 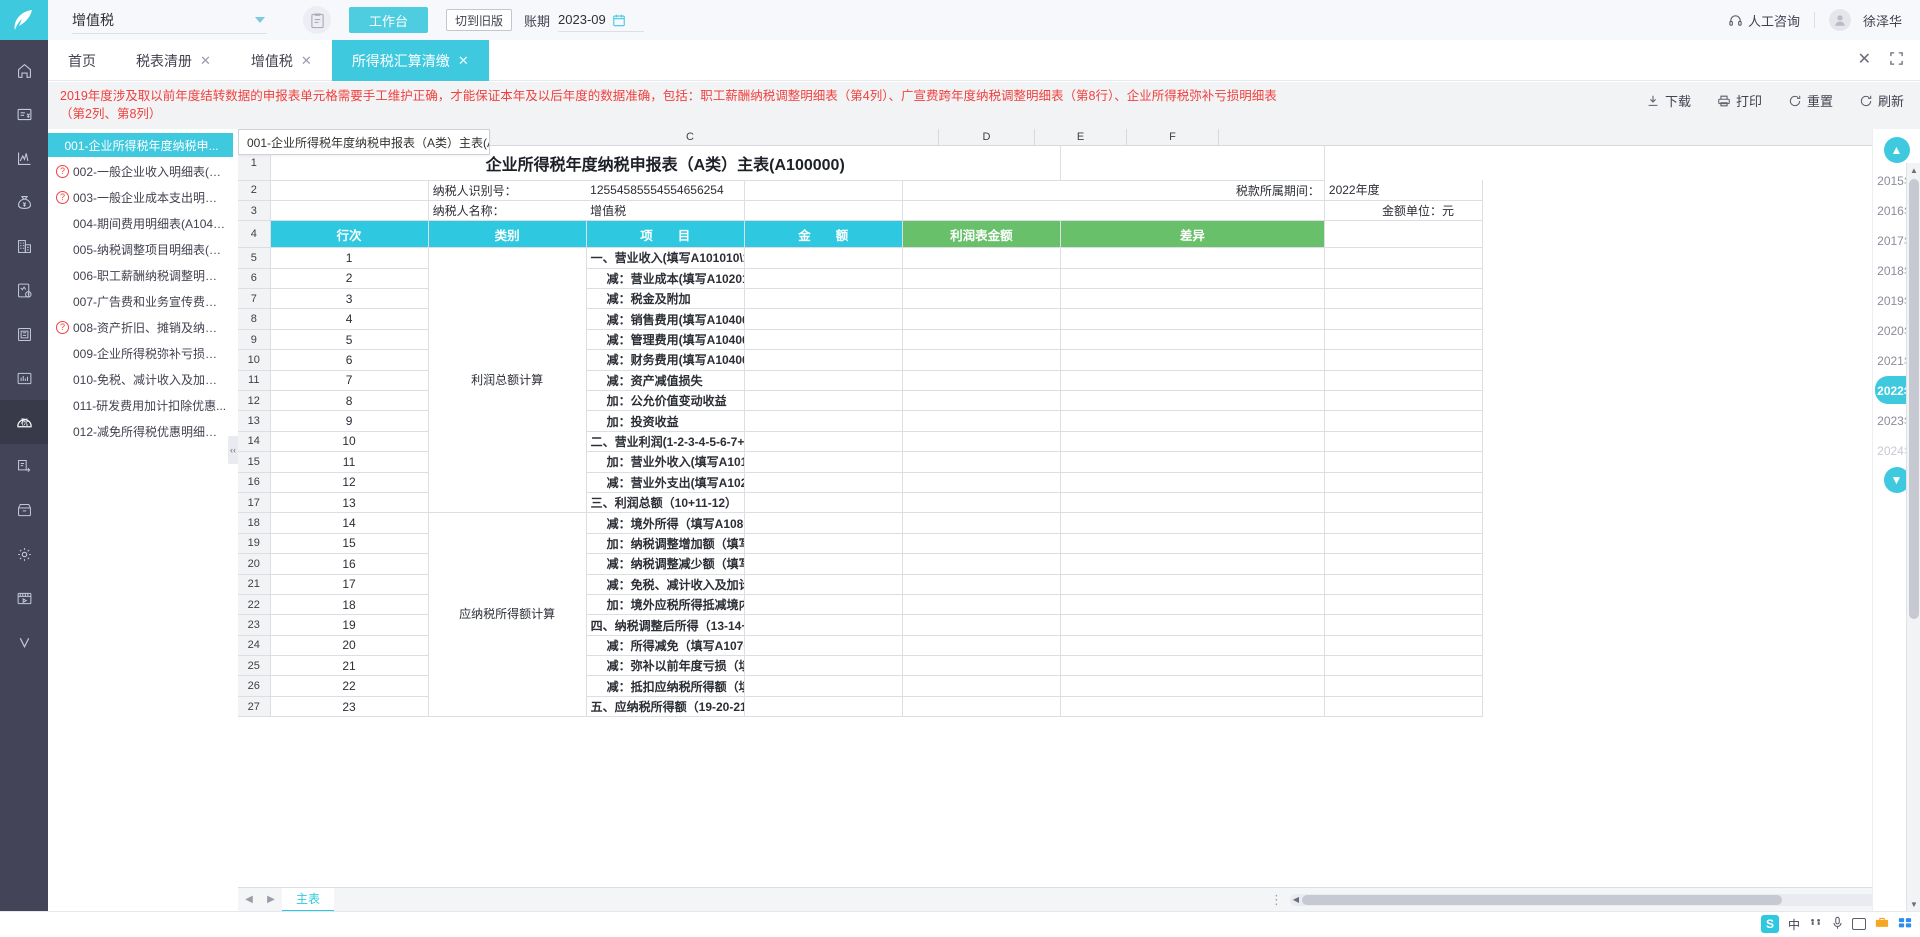 I want to click on rail-item-vip, so click(x=24, y=642).